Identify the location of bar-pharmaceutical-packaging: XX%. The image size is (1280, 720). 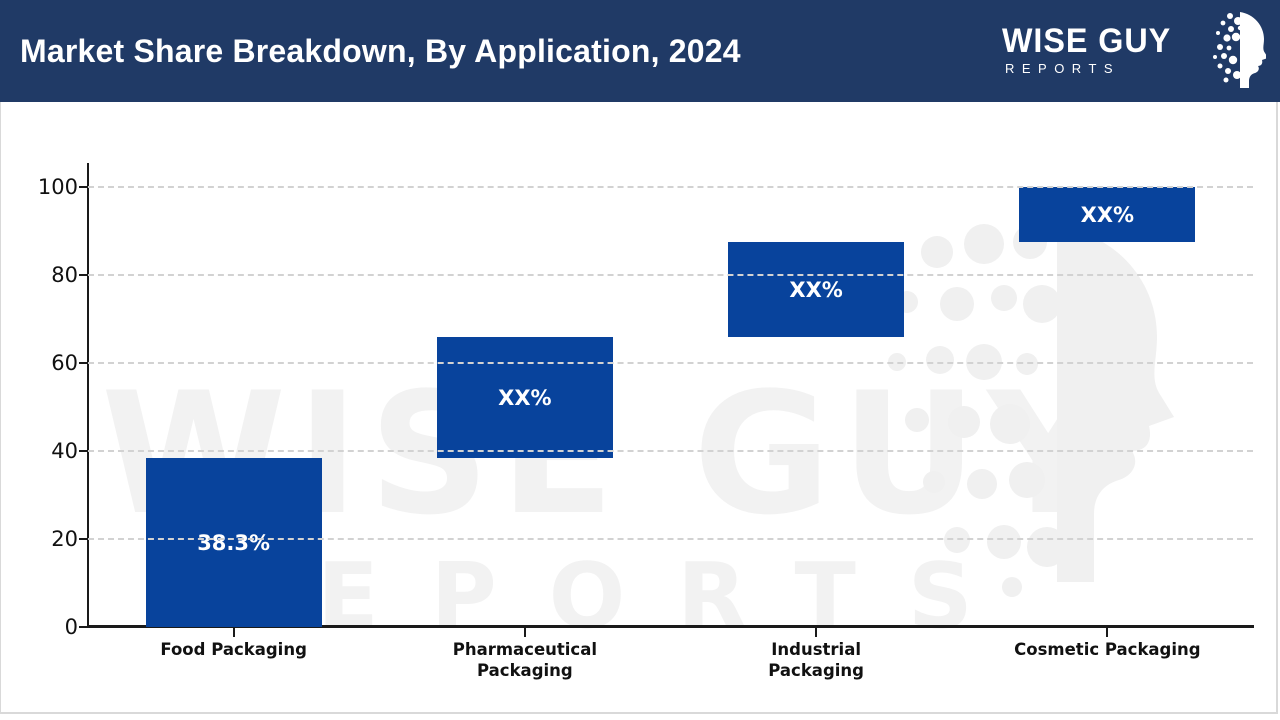
(524, 398).